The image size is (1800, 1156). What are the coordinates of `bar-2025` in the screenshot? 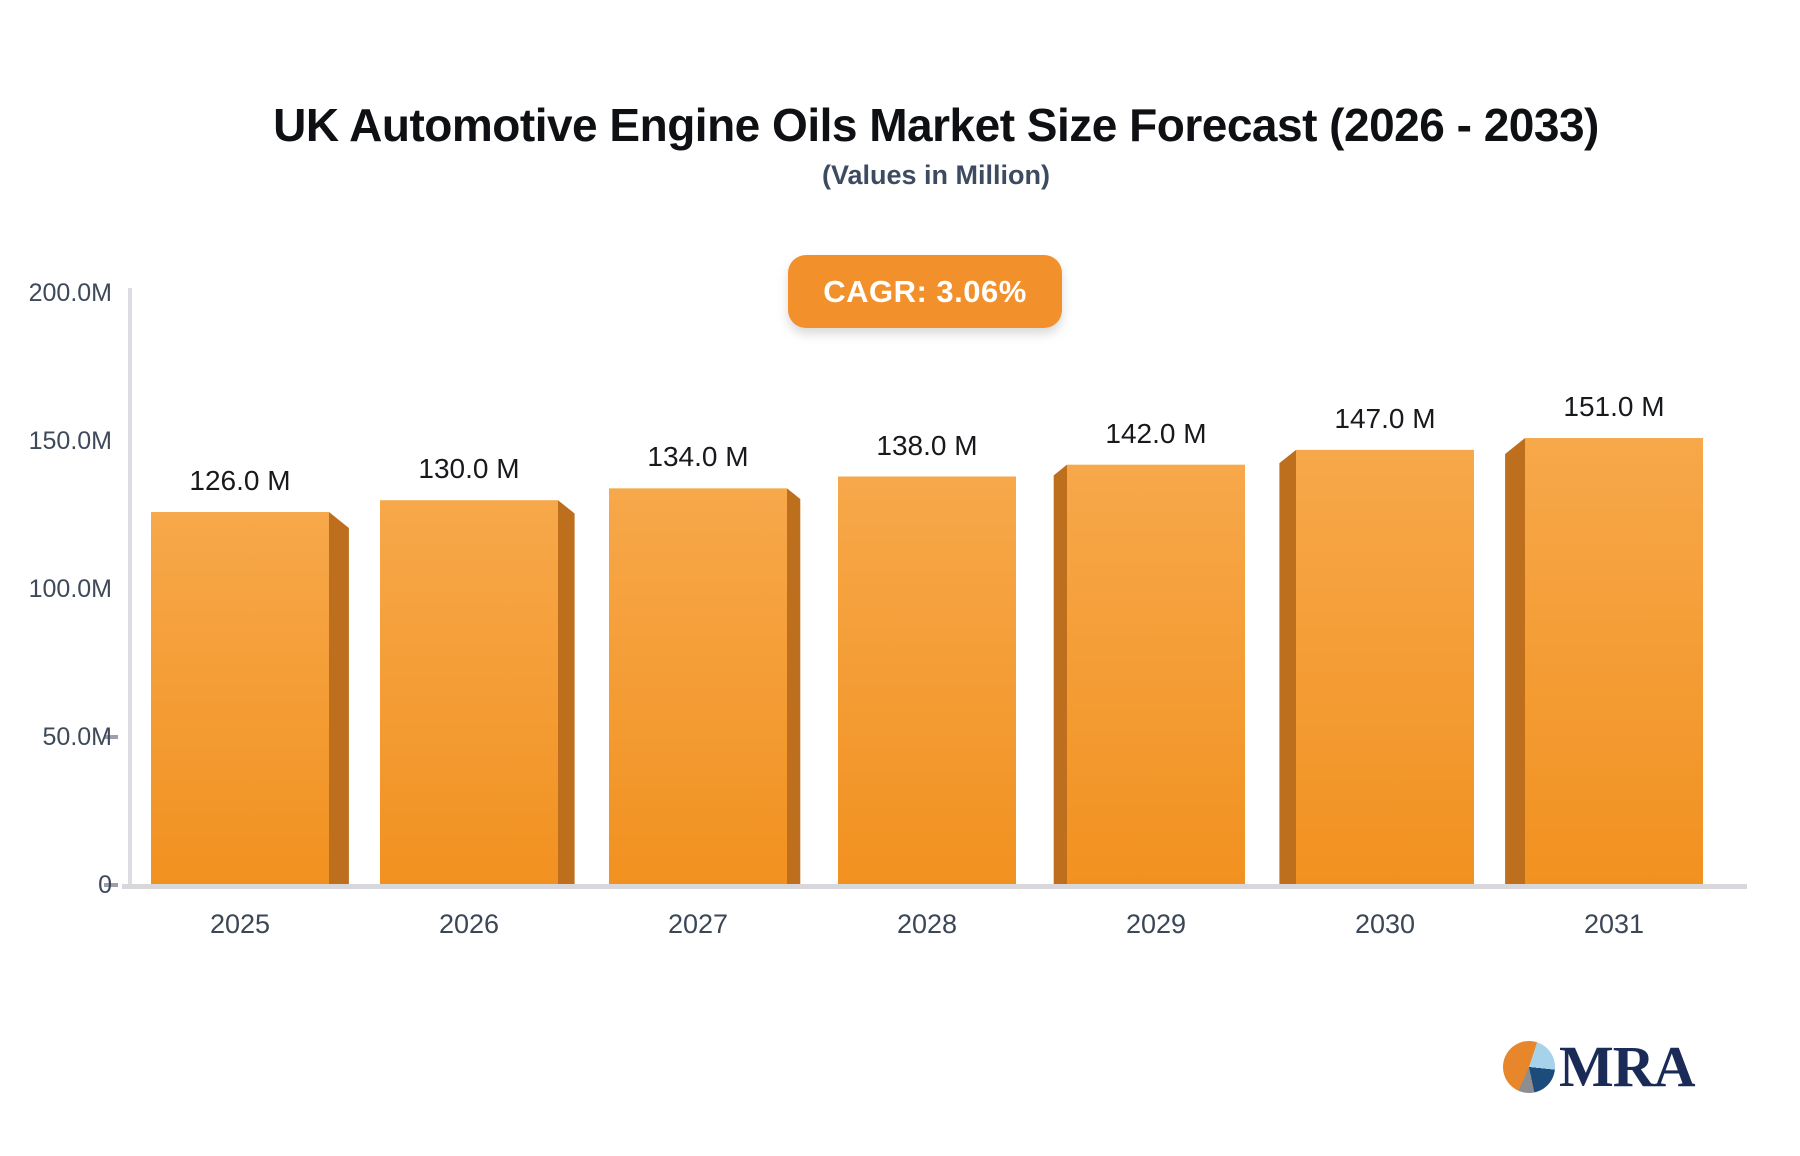 It's located at (250, 698).